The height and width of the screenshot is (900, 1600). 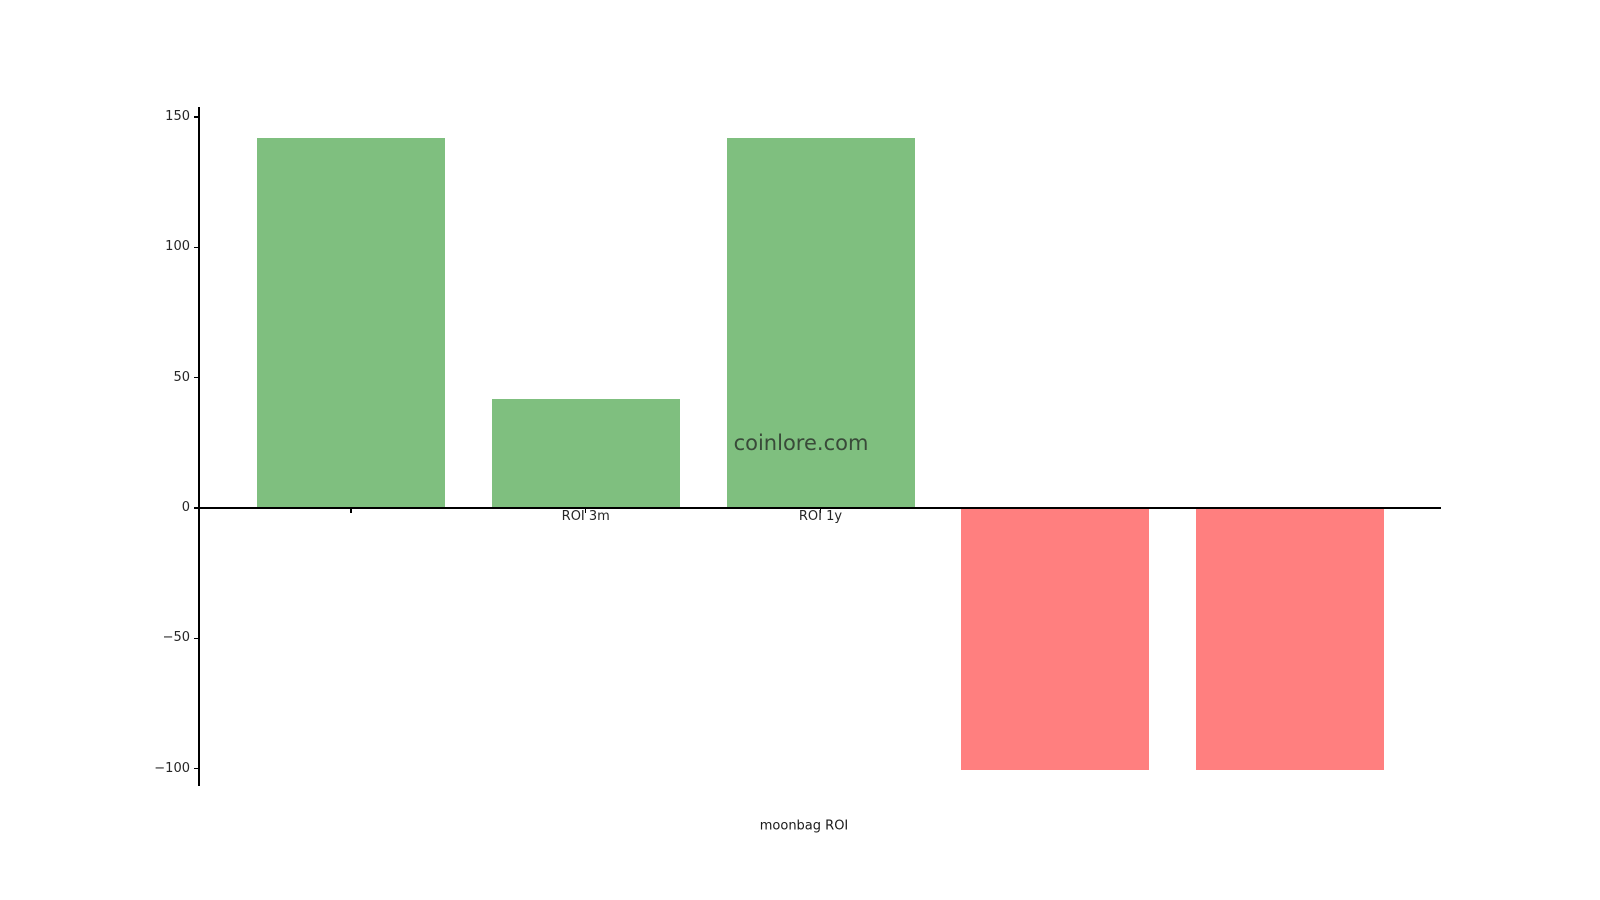 What do you see at coordinates (804, 826) in the screenshot?
I see `x-axis-title: moonbag ROI` at bounding box center [804, 826].